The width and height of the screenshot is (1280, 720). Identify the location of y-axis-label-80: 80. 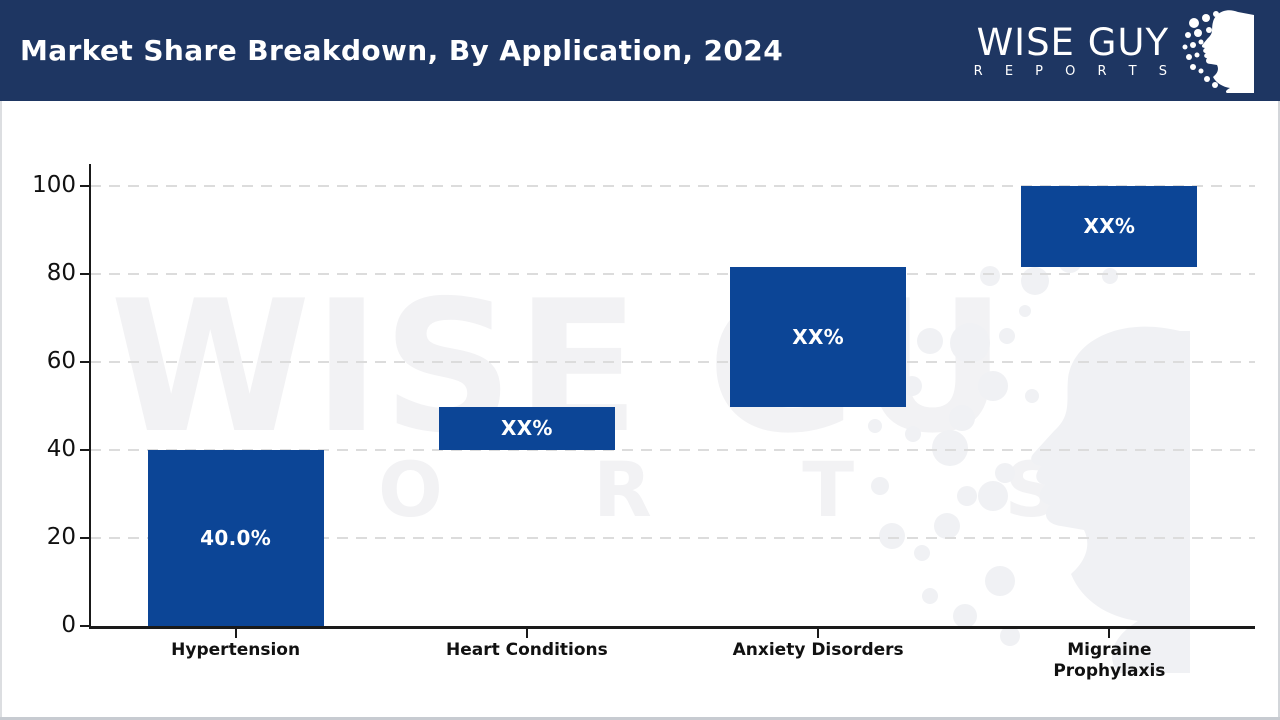
(61, 273).